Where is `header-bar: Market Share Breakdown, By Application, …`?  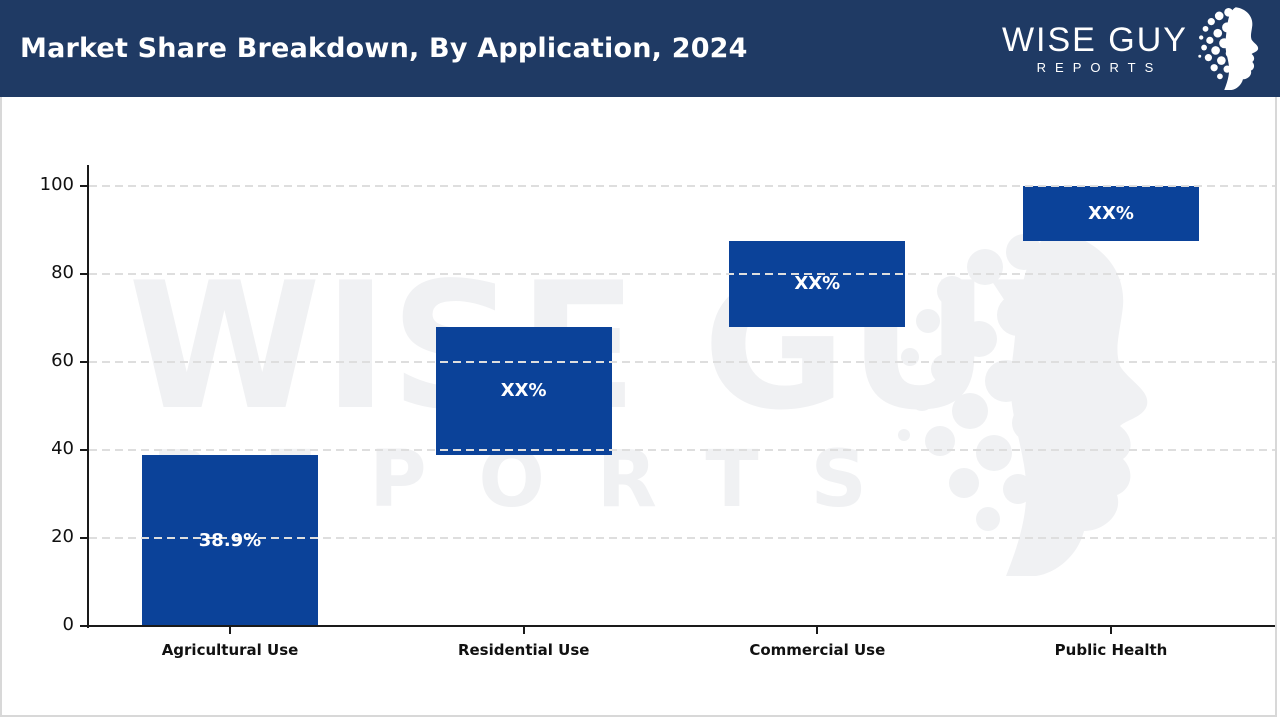 header-bar: Market Share Breakdown, By Application, … is located at coordinates (640, 48).